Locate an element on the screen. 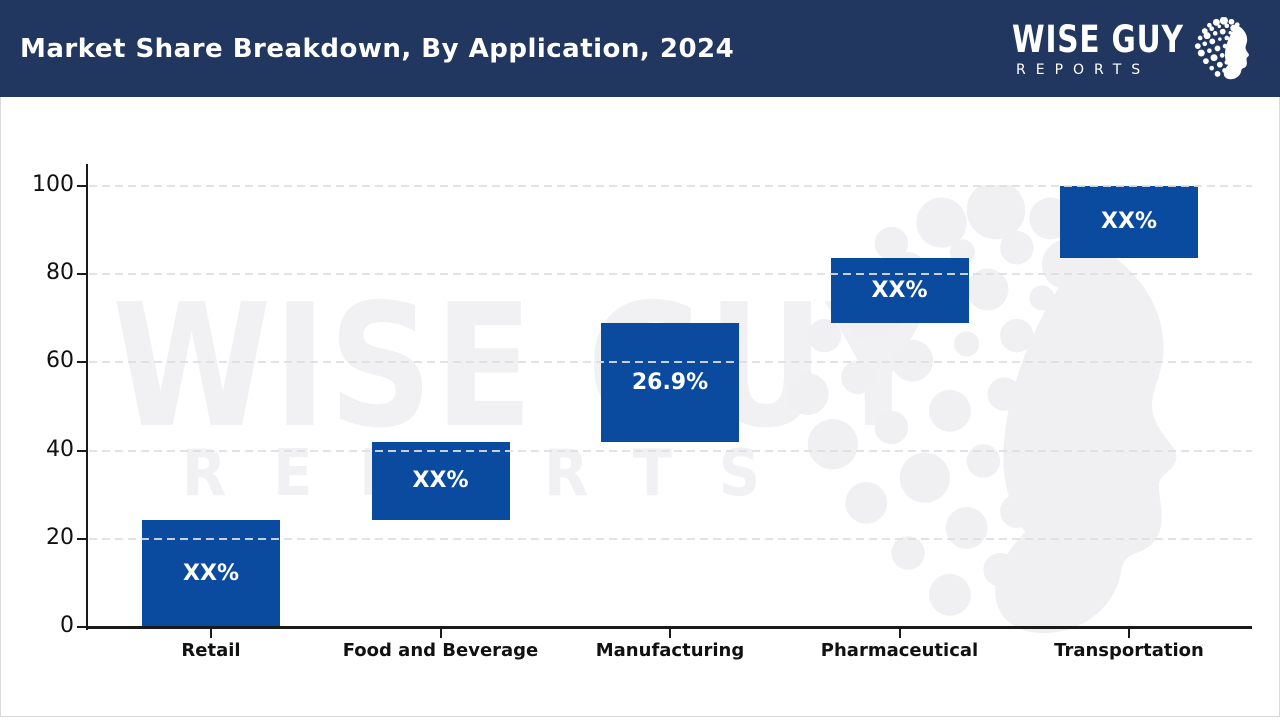 The height and width of the screenshot is (720, 1280). y-tick-label-100: 100 is located at coordinates (53, 184).